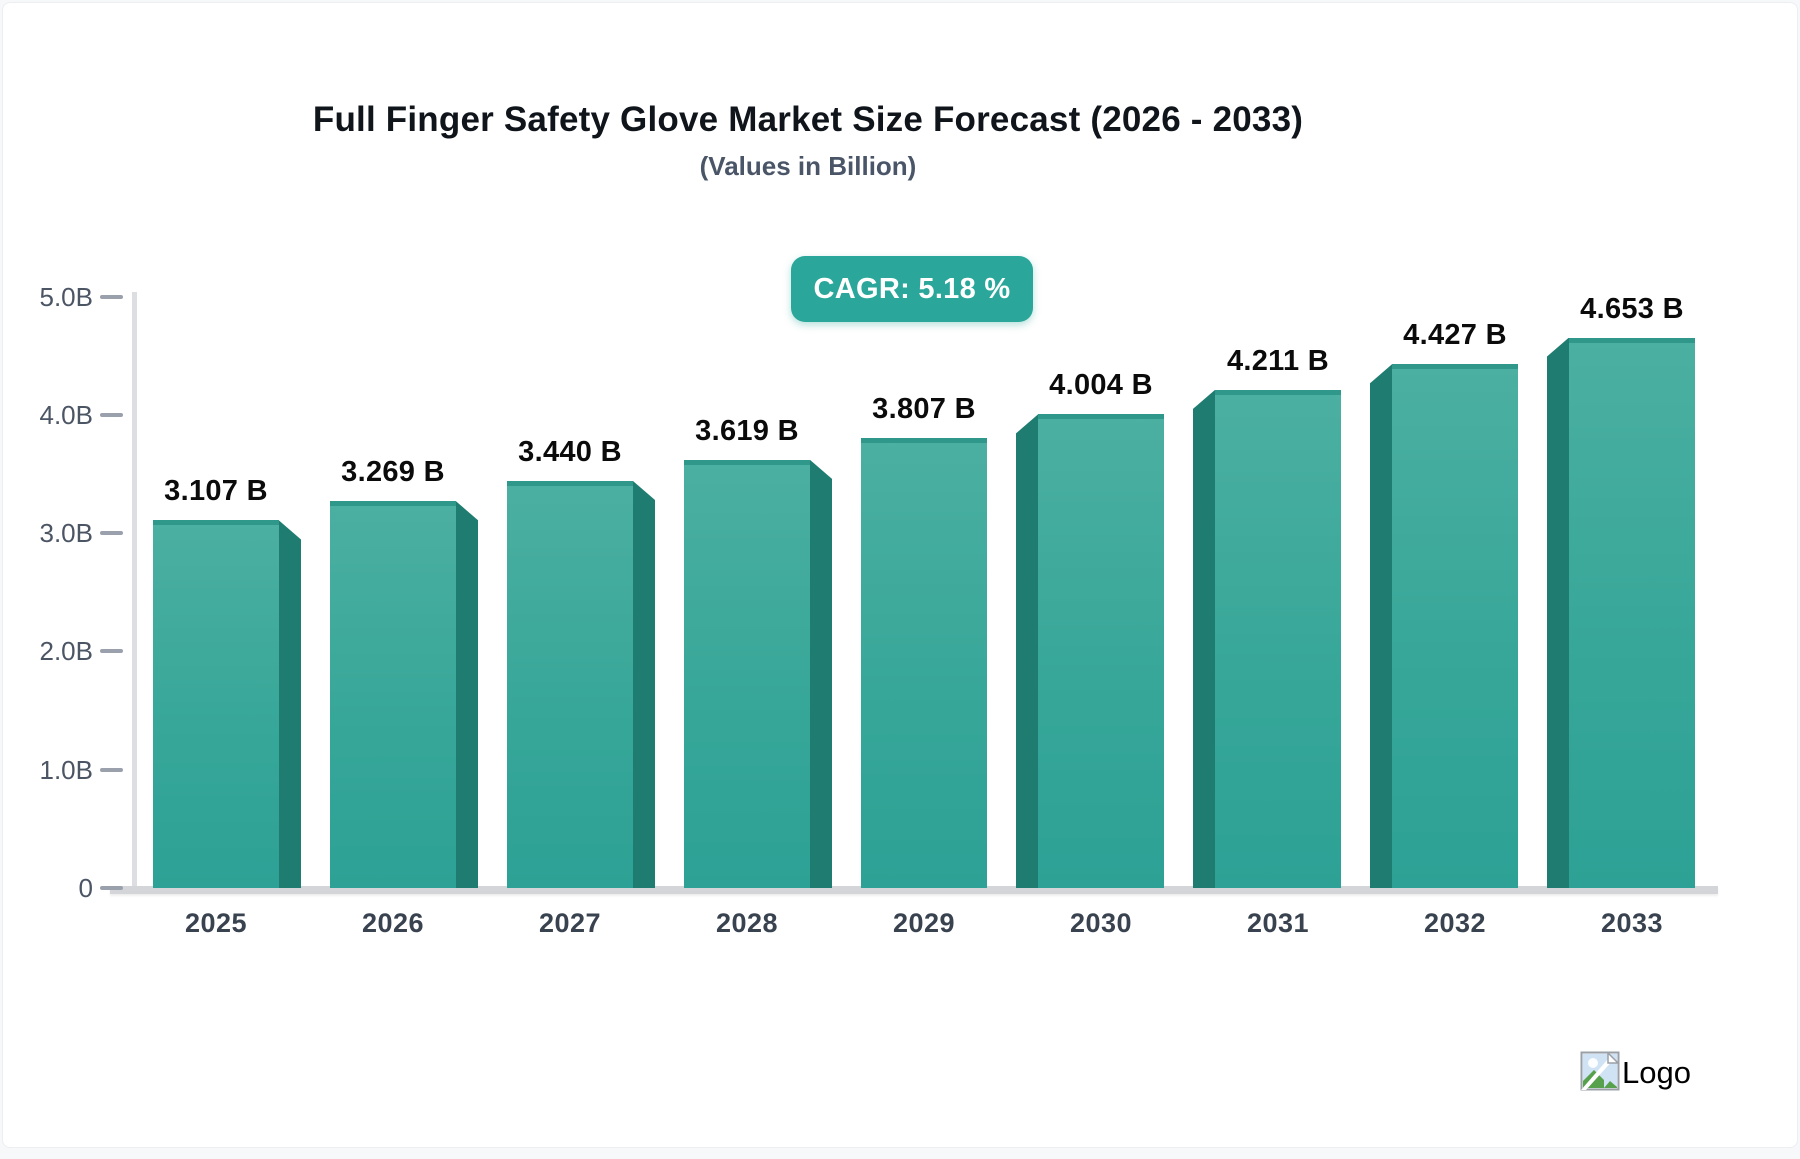 Image resolution: width=1800 pixels, height=1159 pixels. What do you see at coordinates (216, 923) in the screenshot?
I see `x-axis-label-2025: 2025` at bounding box center [216, 923].